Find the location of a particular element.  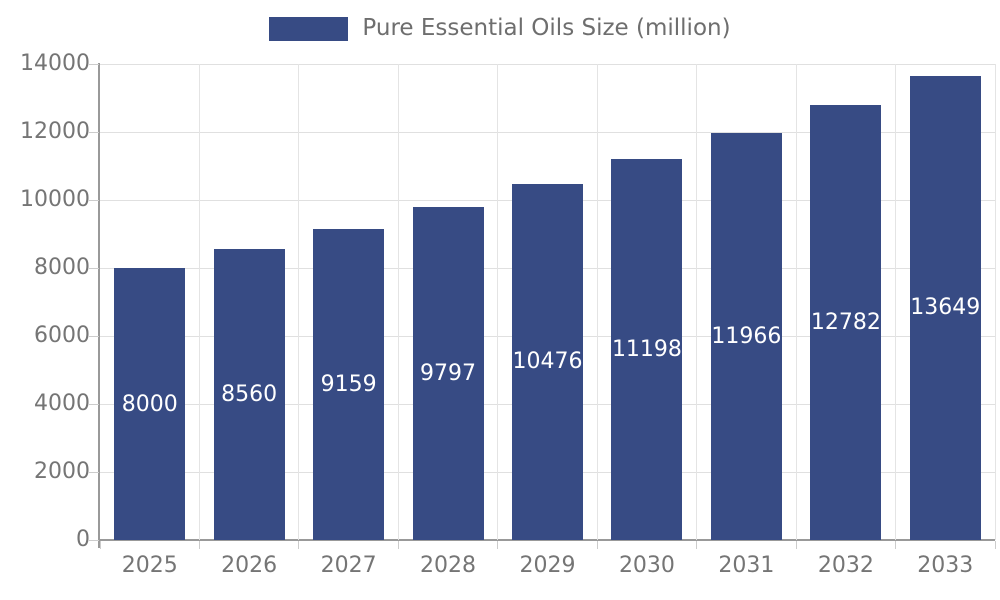

y-tick-label: 6000 is located at coordinates (62, 335).